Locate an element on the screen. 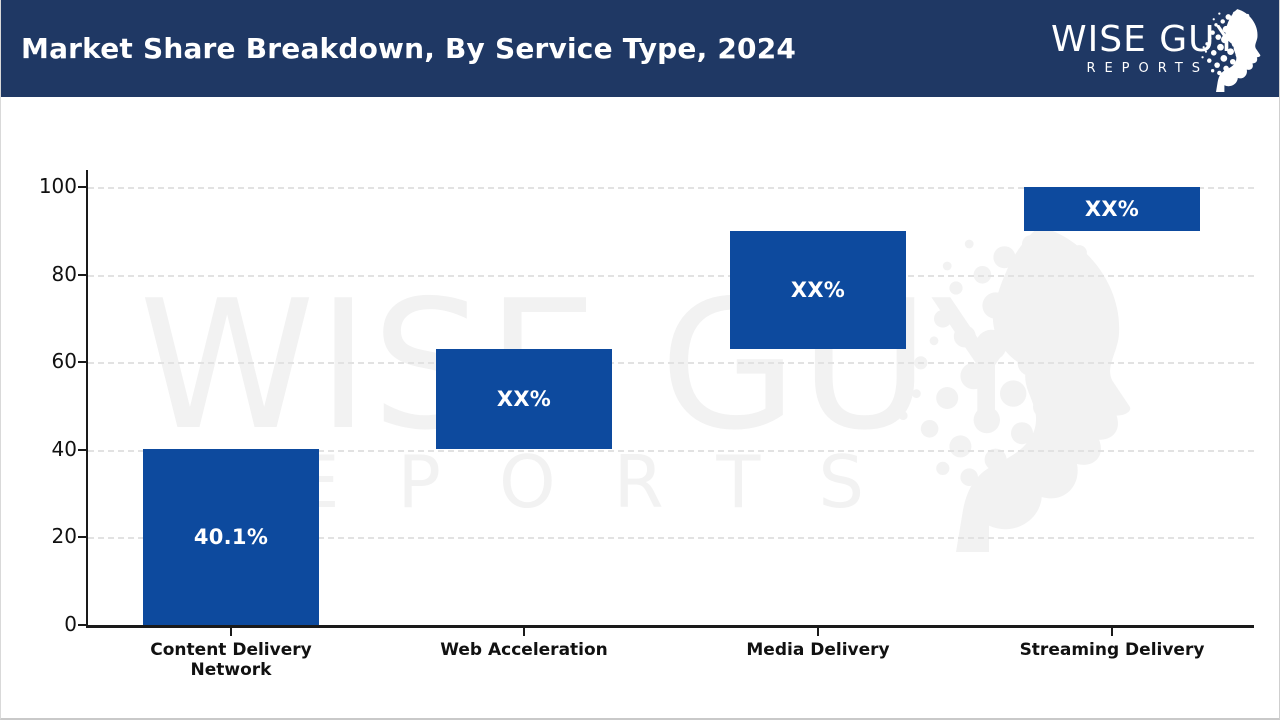  bar-4: XX% is located at coordinates (1112, 209).